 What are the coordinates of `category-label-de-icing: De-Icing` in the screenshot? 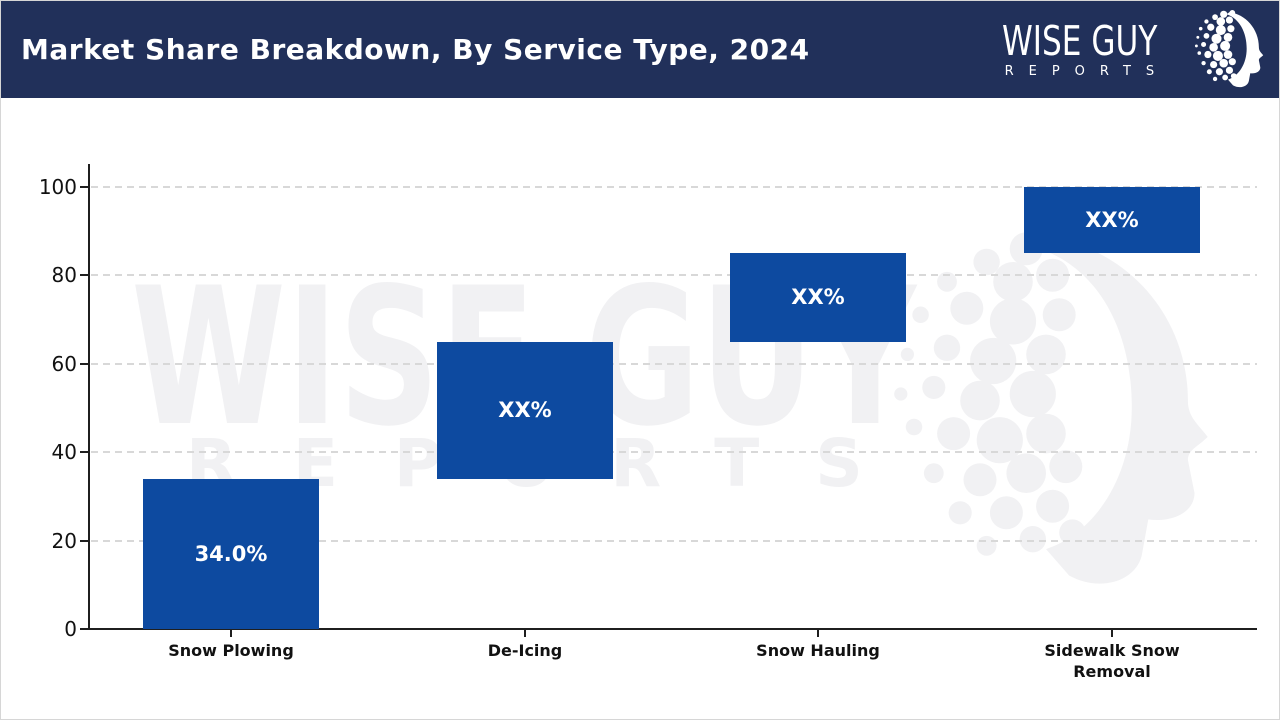 It's located at (525, 650).